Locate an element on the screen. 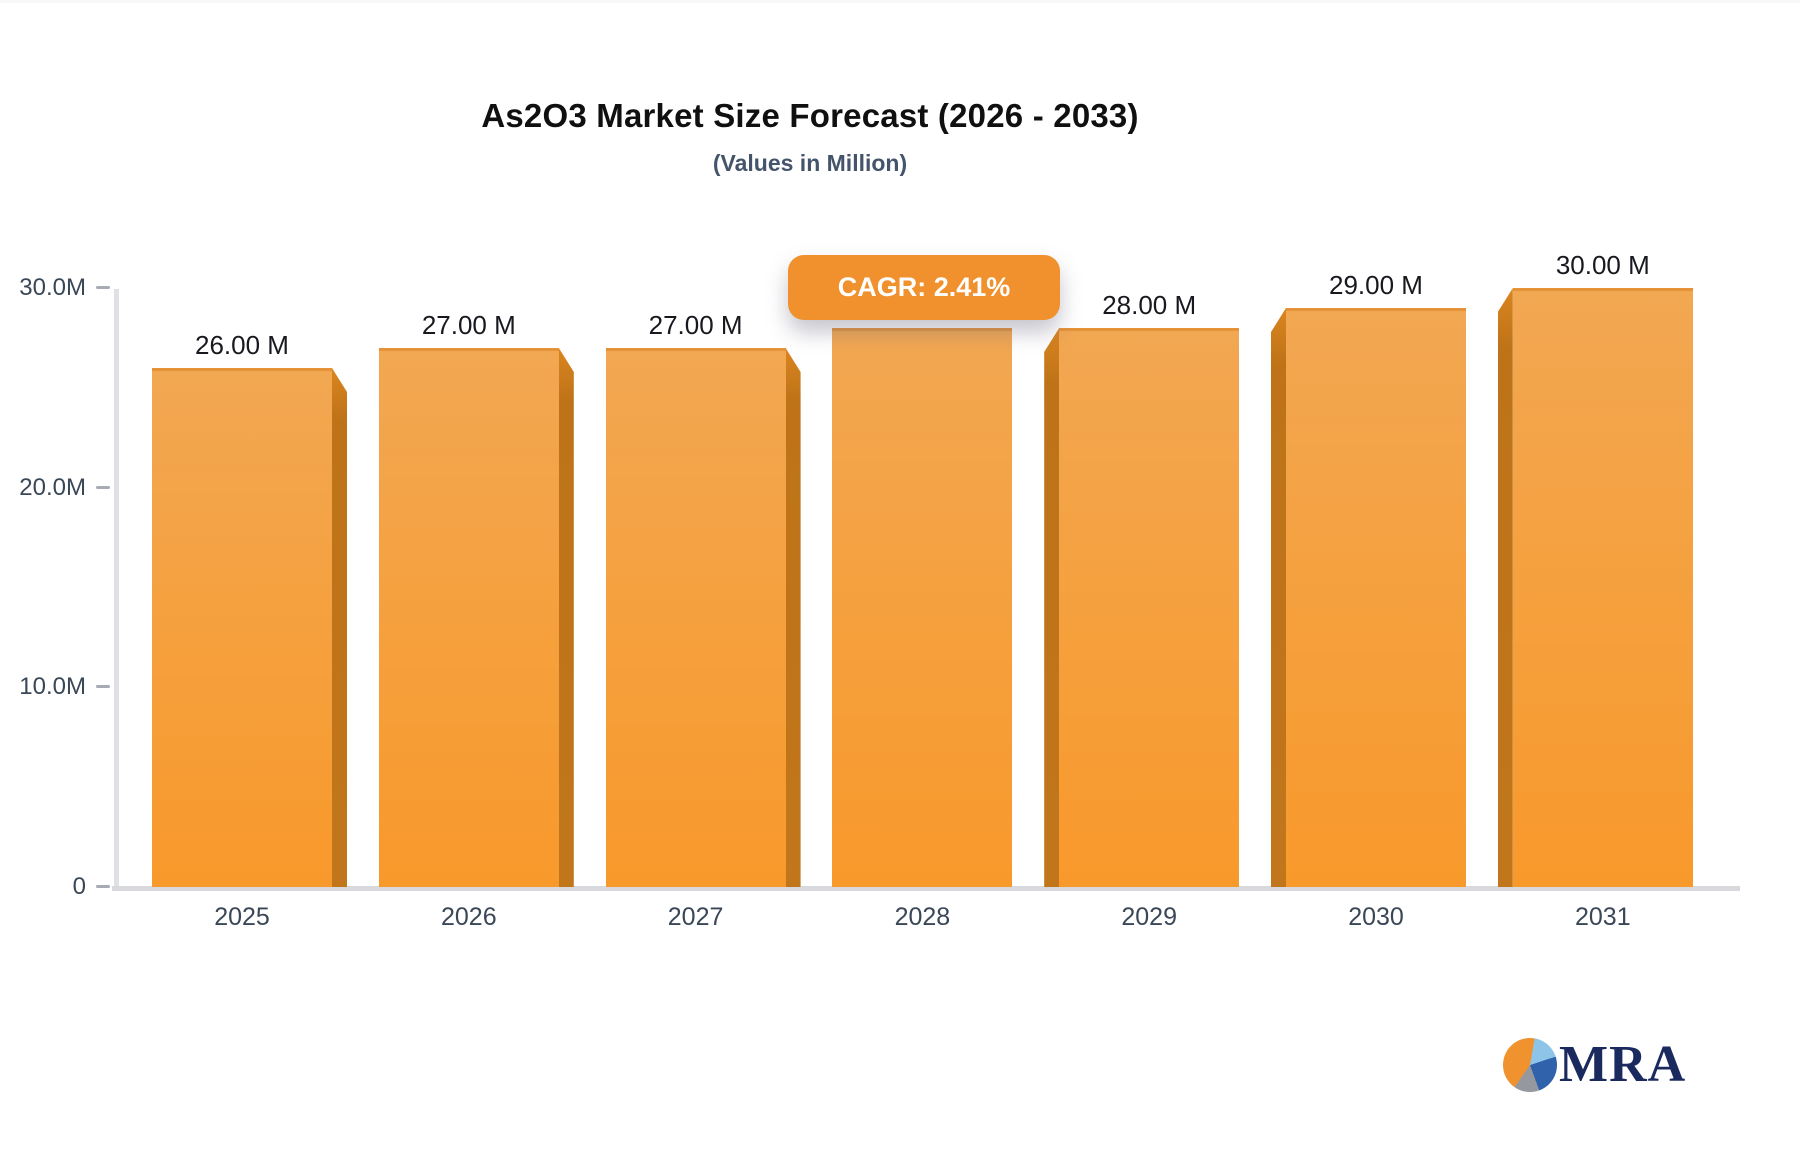  bar-2026 is located at coordinates (468, 617).